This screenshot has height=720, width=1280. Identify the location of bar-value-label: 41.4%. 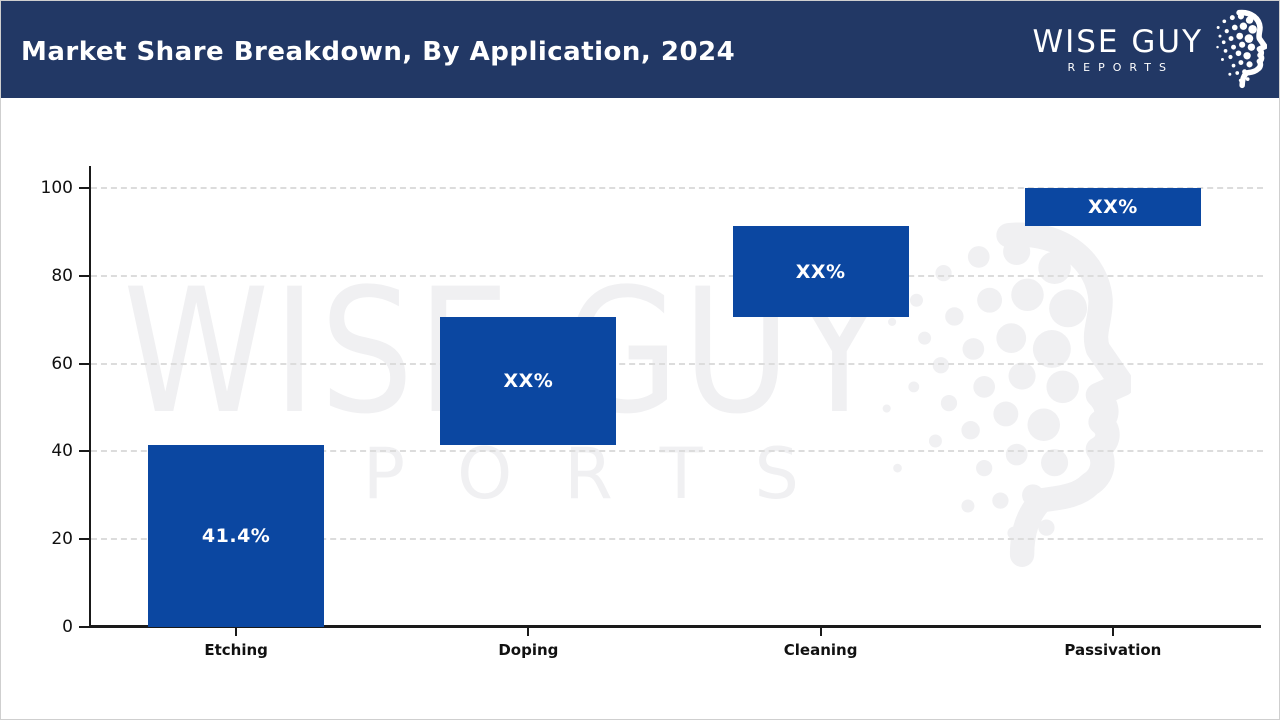
(236, 536).